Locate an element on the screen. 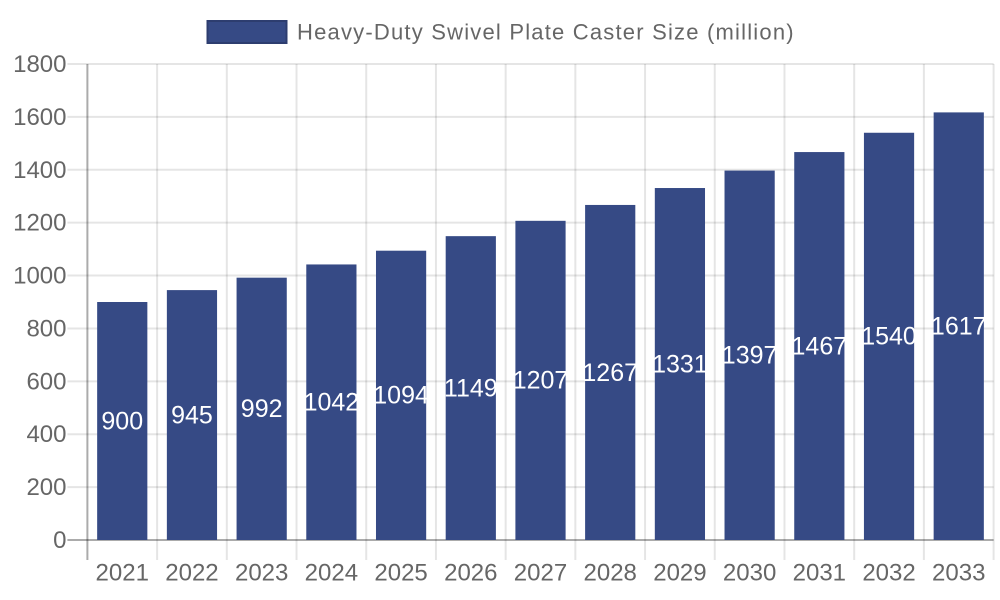 Image resolution: width=1000 pixels, height=600 pixels. svg-text: 1000 is located at coordinates (39, 276).